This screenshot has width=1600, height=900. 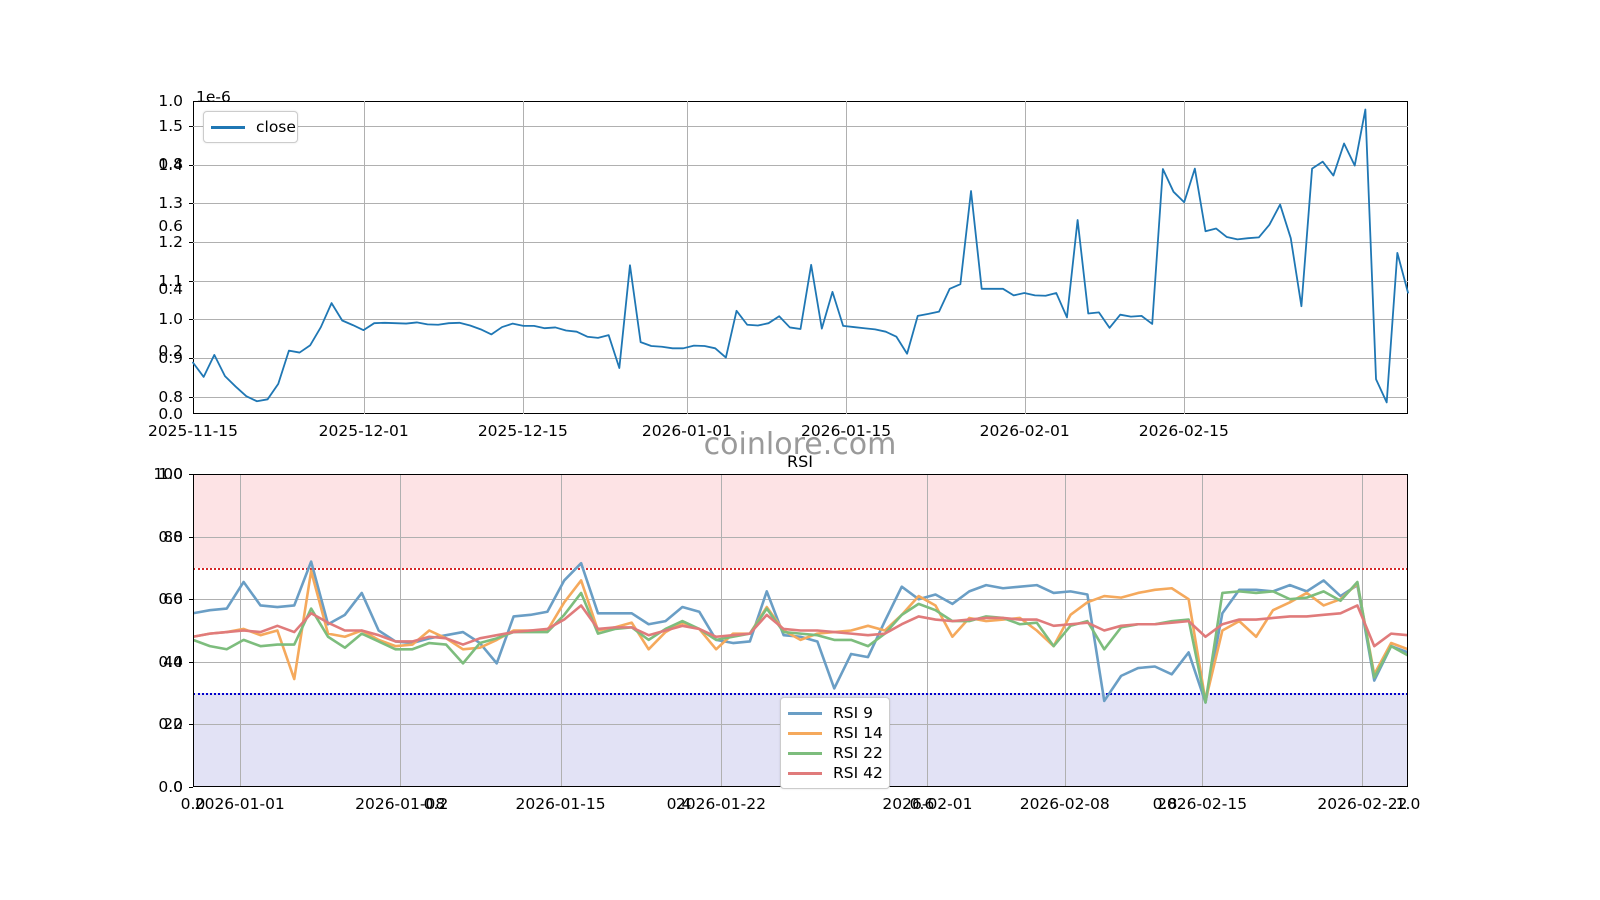 I want to click on rsi-overlay-y-tick-label: 0.6, so click(x=170, y=599).